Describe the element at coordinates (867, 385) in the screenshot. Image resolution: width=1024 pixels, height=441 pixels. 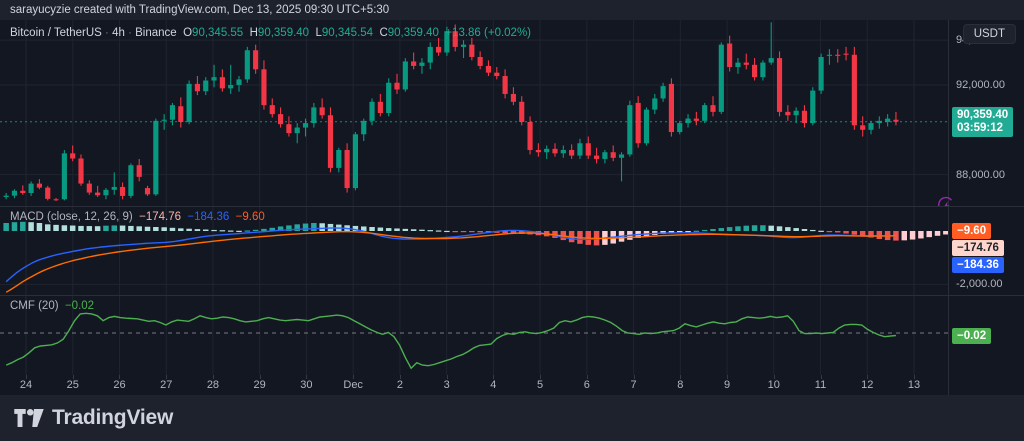
I see `time-tick-label: 12` at that location.